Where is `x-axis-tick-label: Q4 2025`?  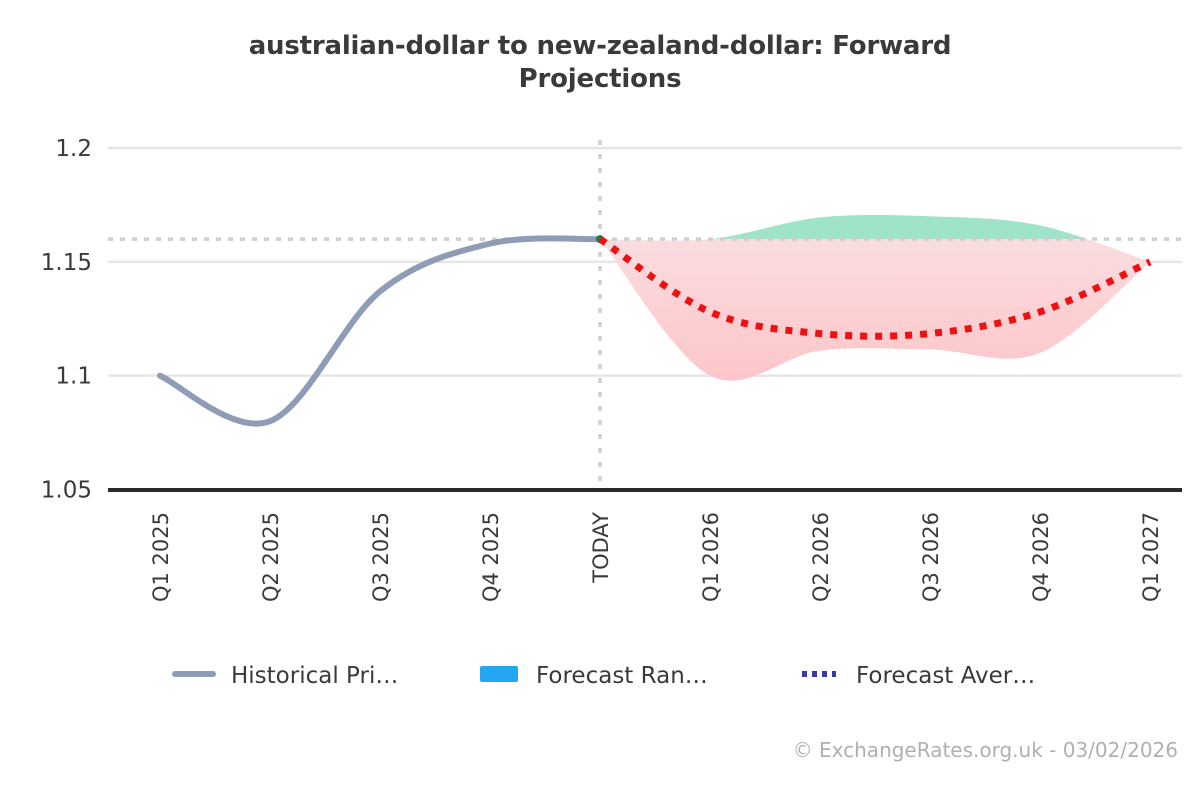
x-axis-tick-label: Q4 2025 is located at coordinates (491, 557).